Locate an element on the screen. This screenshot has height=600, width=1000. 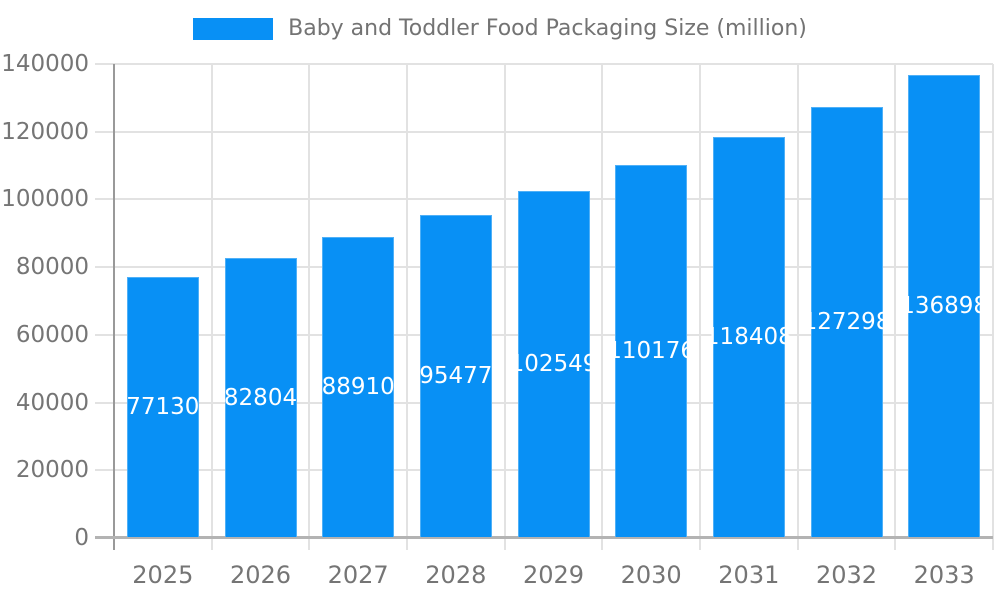
x-tick-label: 2027 is located at coordinates (358, 575).